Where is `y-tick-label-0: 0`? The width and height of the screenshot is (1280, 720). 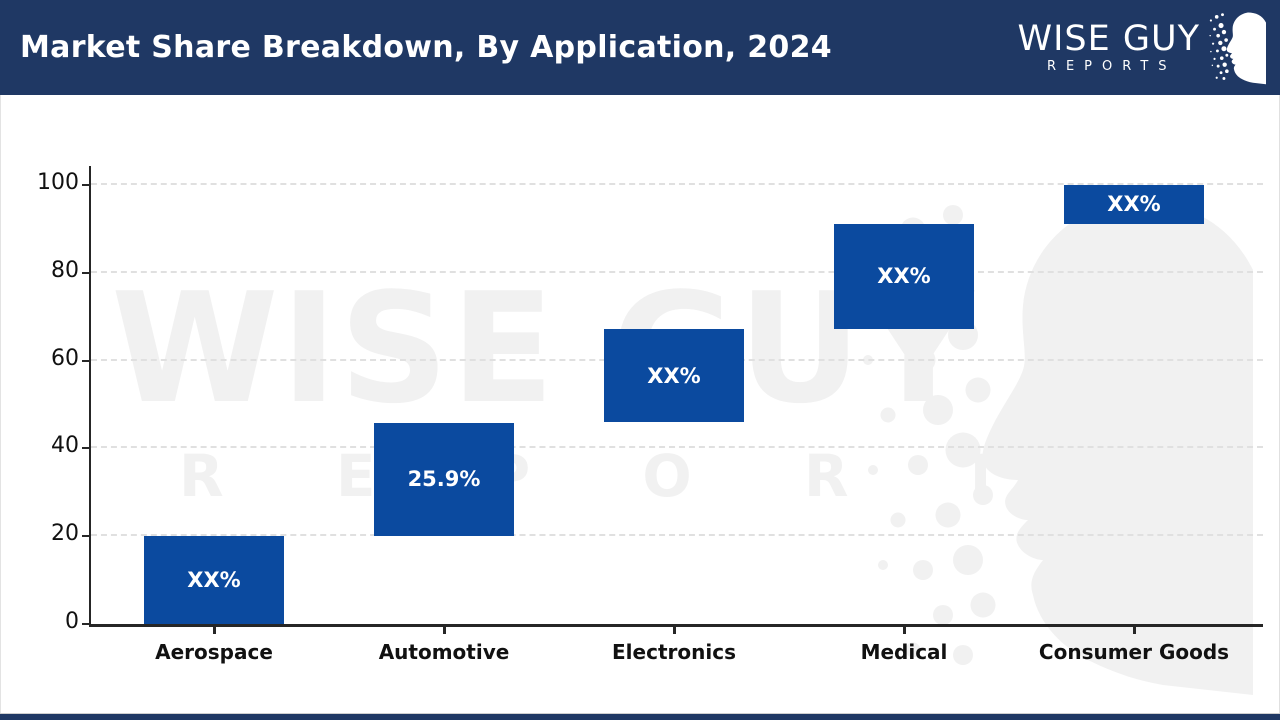 y-tick-label-0: 0 is located at coordinates (72, 621).